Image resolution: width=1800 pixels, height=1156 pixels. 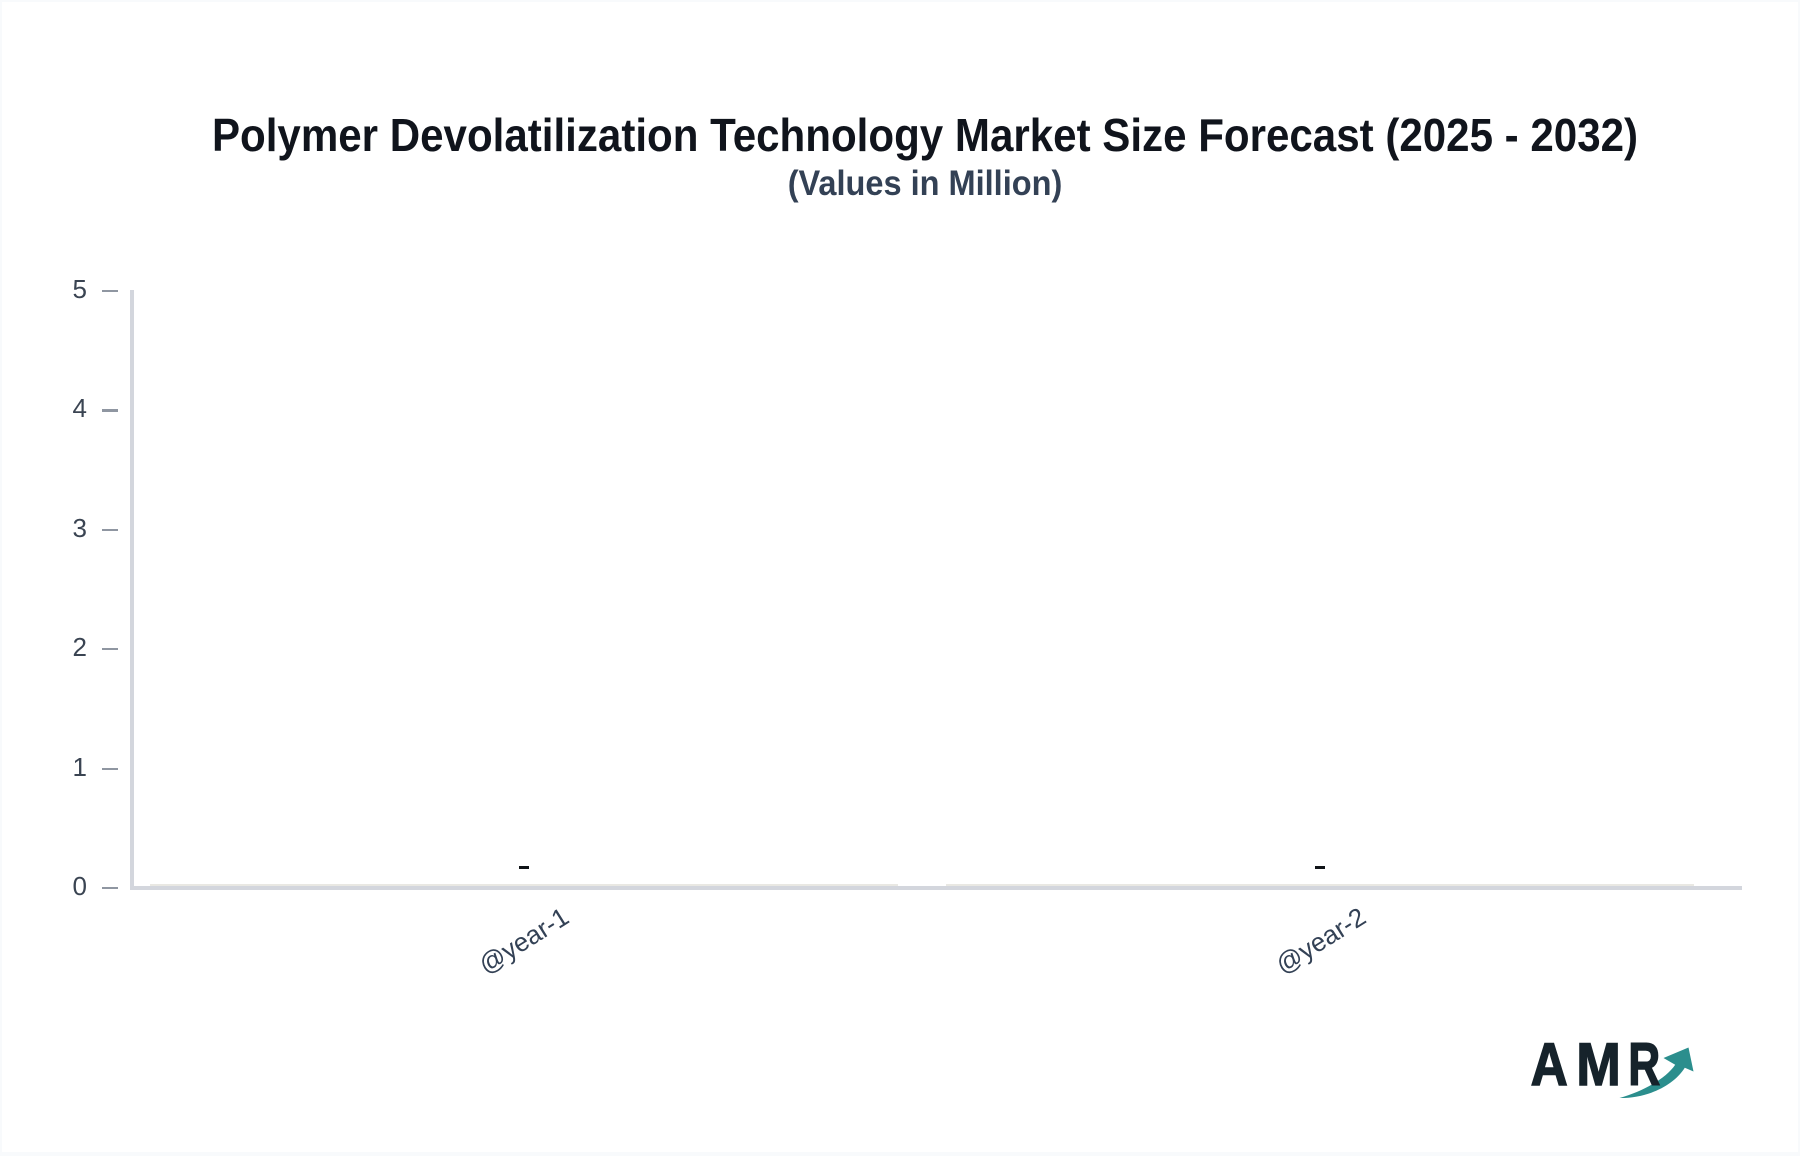 What do you see at coordinates (1598, 1064) in the screenshot?
I see `svg-text: M` at bounding box center [1598, 1064].